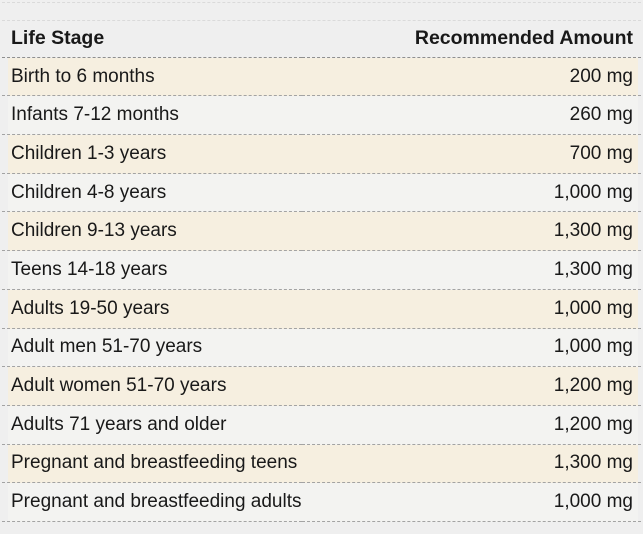 The image size is (643, 534). Describe the element at coordinates (152, 39) in the screenshot. I see `column-header-life-stage: Life Stage` at that location.